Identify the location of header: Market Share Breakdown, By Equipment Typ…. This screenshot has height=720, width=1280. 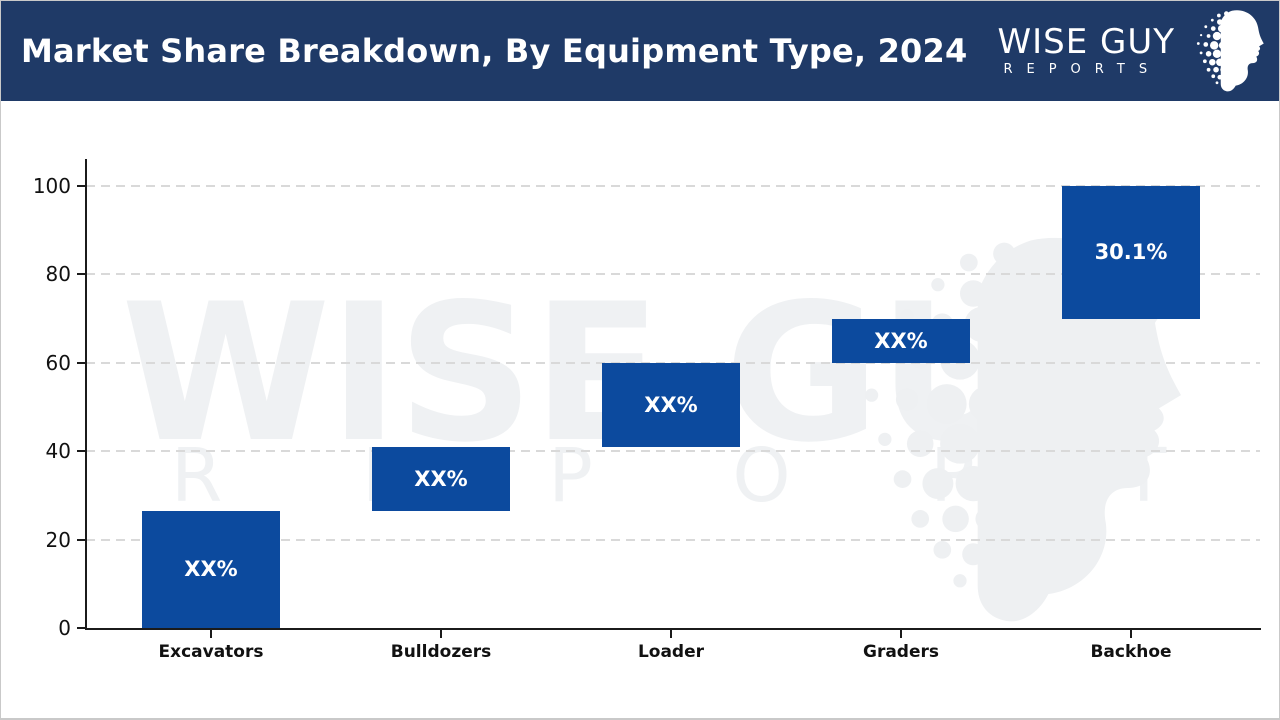
(640, 51).